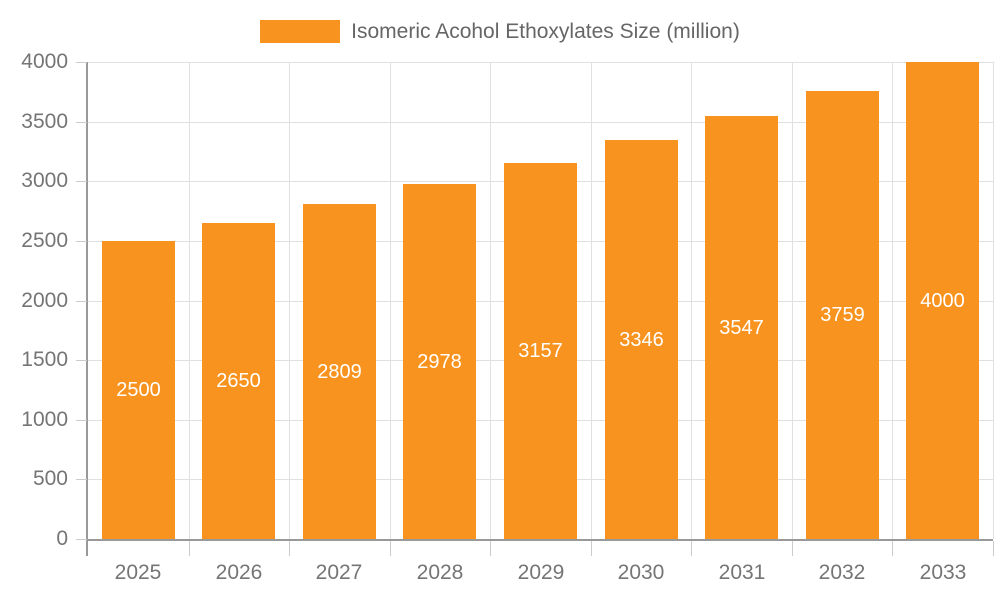 Image resolution: width=1000 pixels, height=600 pixels. Describe the element at coordinates (50, 478) in the screenshot. I see `y-tick-label: 500` at that location.